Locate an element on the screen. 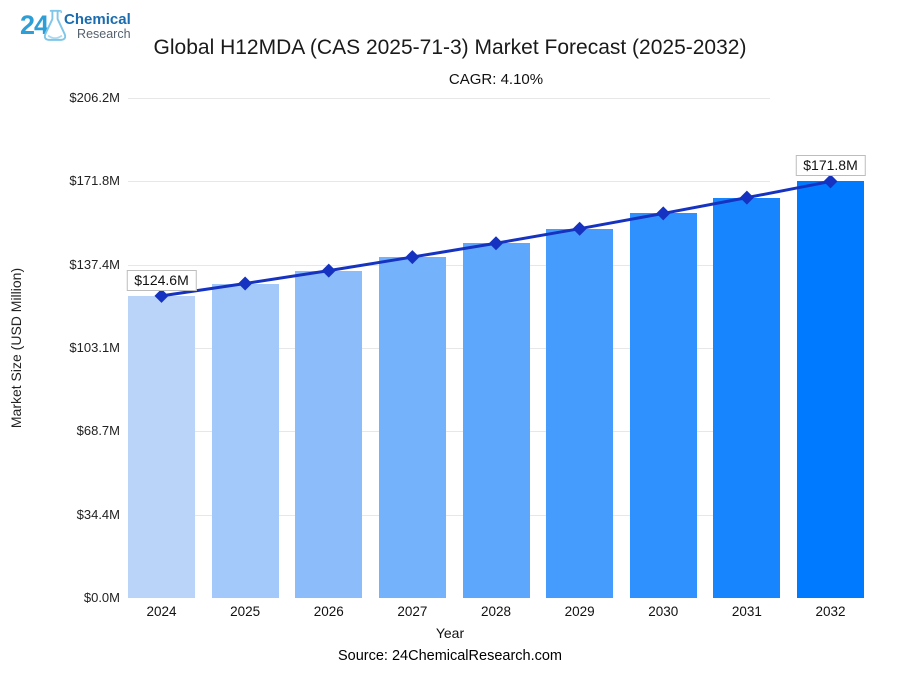  y-tick-label: $68.7M is located at coordinates (98, 431).